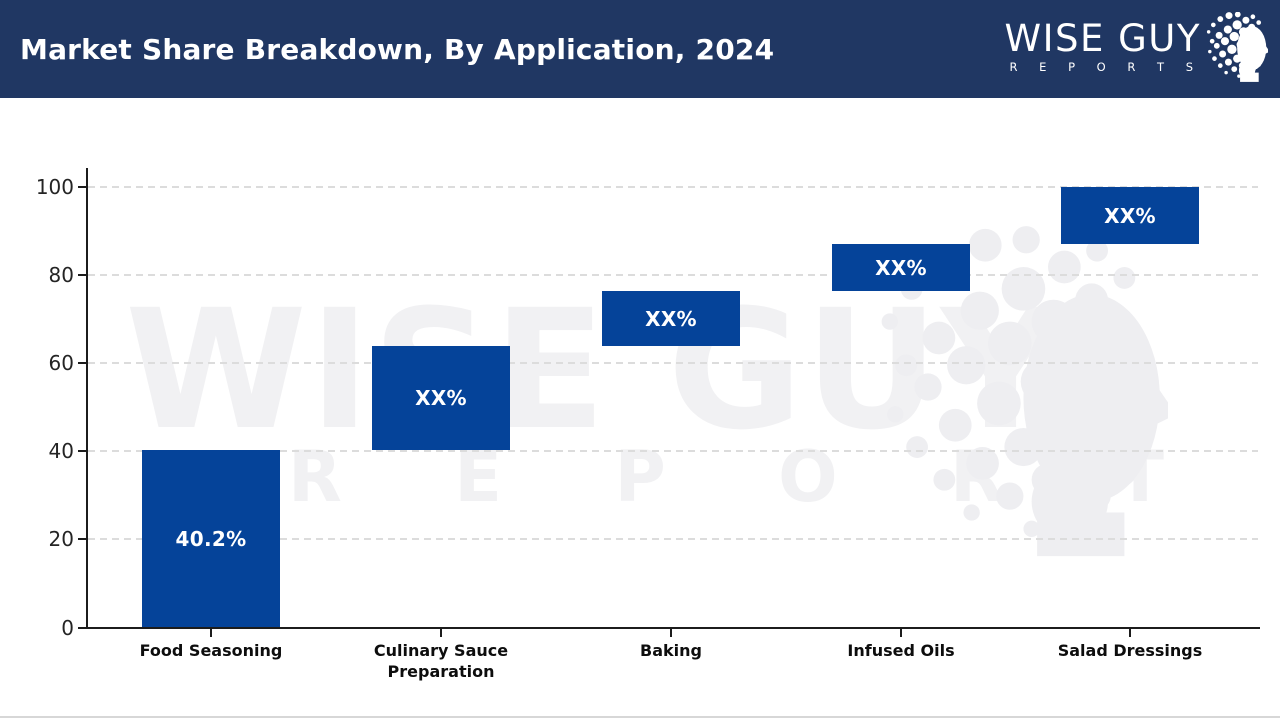  What do you see at coordinates (61, 363) in the screenshot?
I see `y-tick-label: 60` at bounding box center [61, 363].